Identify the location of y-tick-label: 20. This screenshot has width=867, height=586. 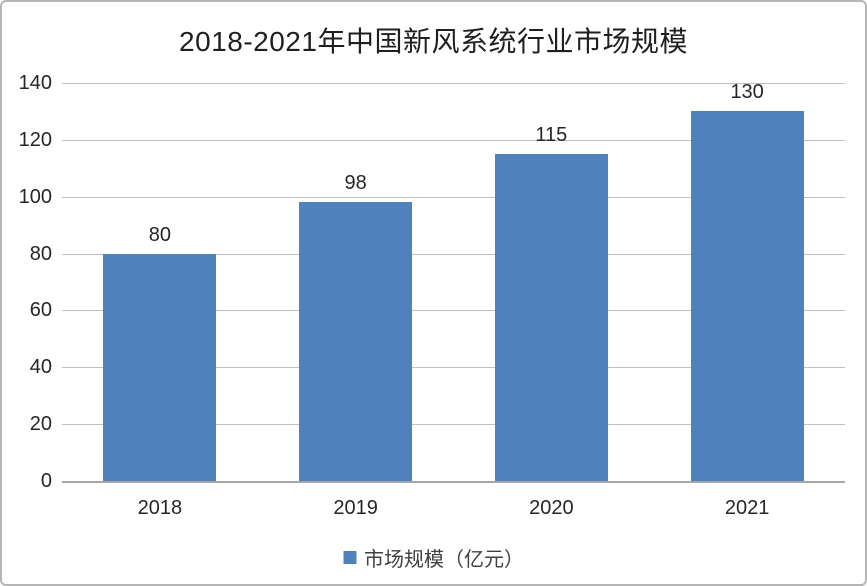
(40, 424).